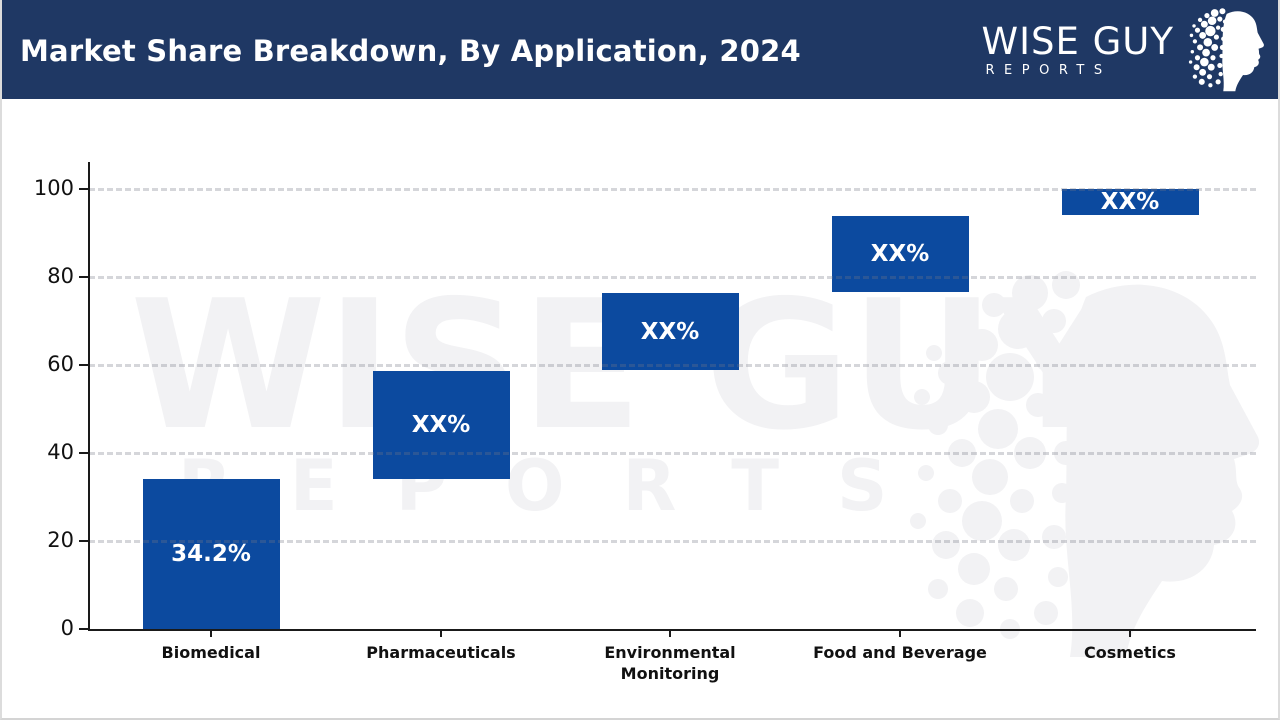  What do you see at coordinates (67, 628) in the screenshot?
I see `y-tick-label-0: 0` at bounding box center [67, 628].